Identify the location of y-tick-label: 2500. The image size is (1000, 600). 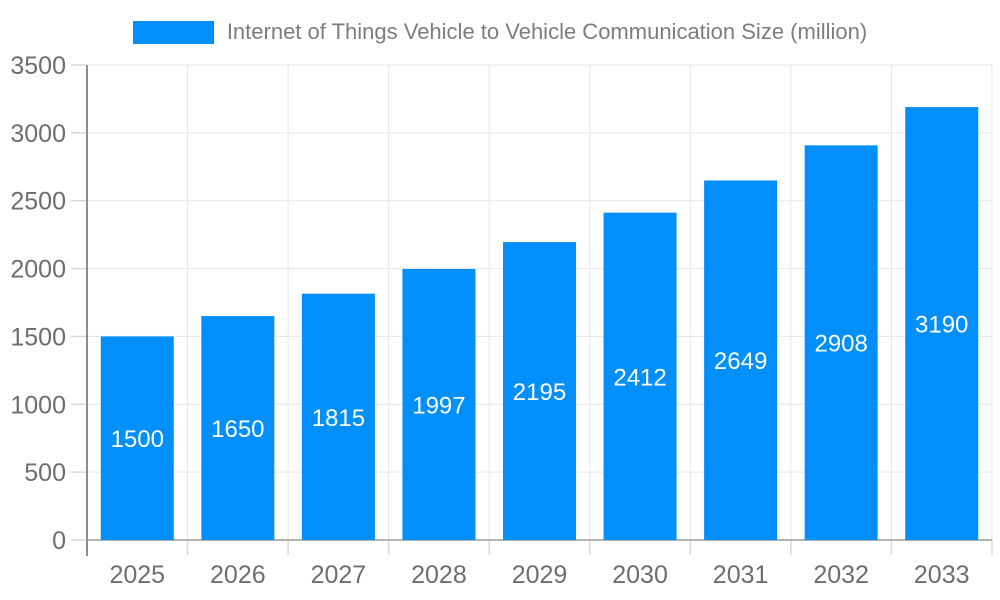
(38, 202).